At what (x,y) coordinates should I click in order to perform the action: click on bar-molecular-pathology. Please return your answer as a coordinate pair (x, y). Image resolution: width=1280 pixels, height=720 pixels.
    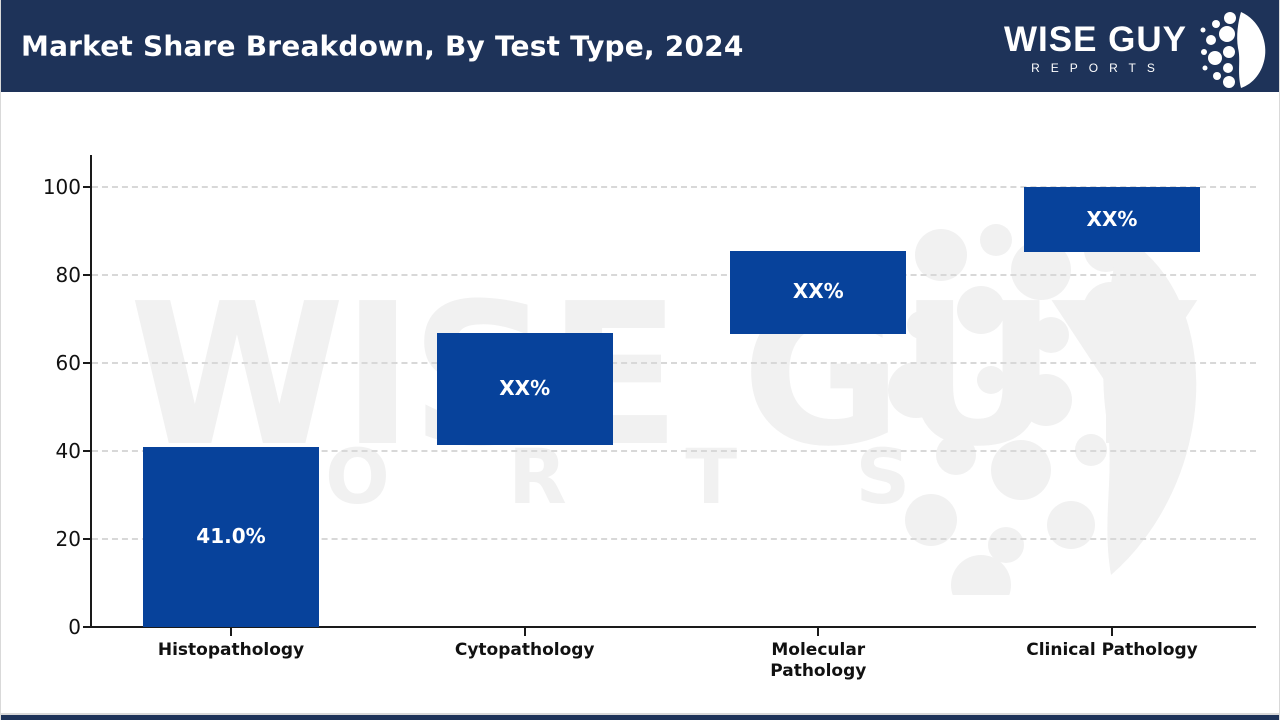
    Looking at the image, I should click on (818, 292).